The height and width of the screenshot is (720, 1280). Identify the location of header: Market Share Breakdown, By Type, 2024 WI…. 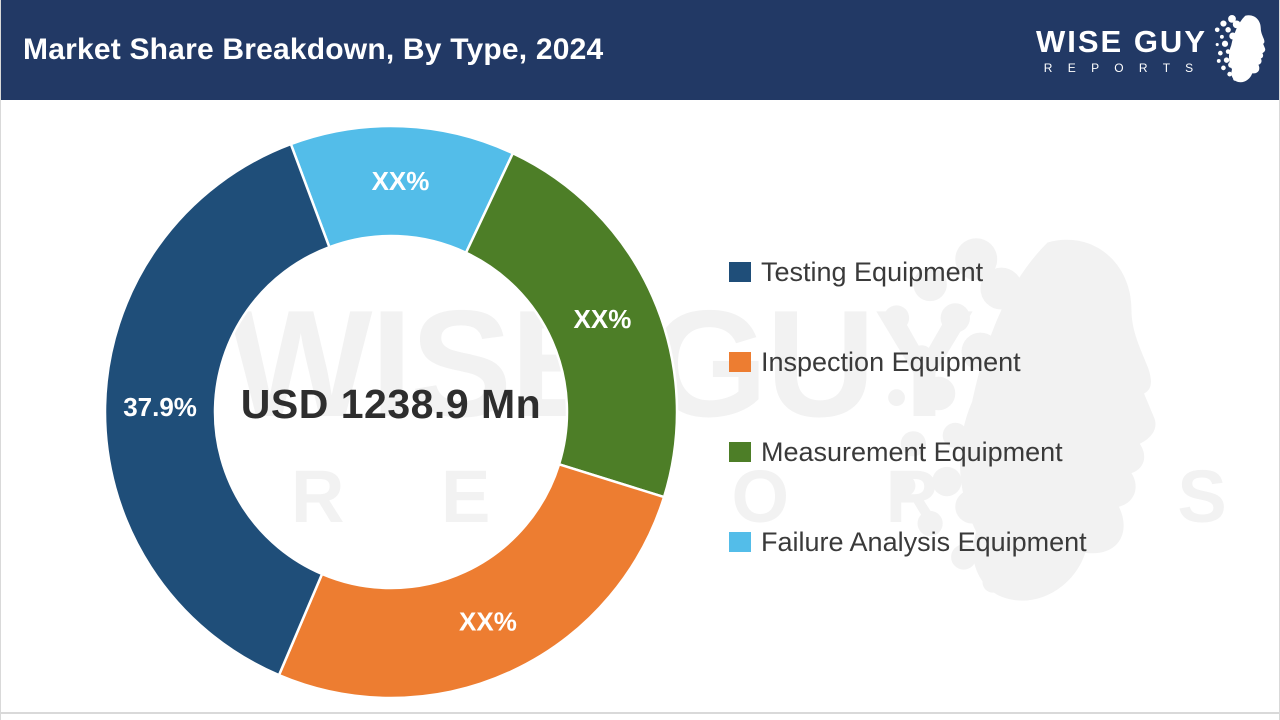
(640, 50).